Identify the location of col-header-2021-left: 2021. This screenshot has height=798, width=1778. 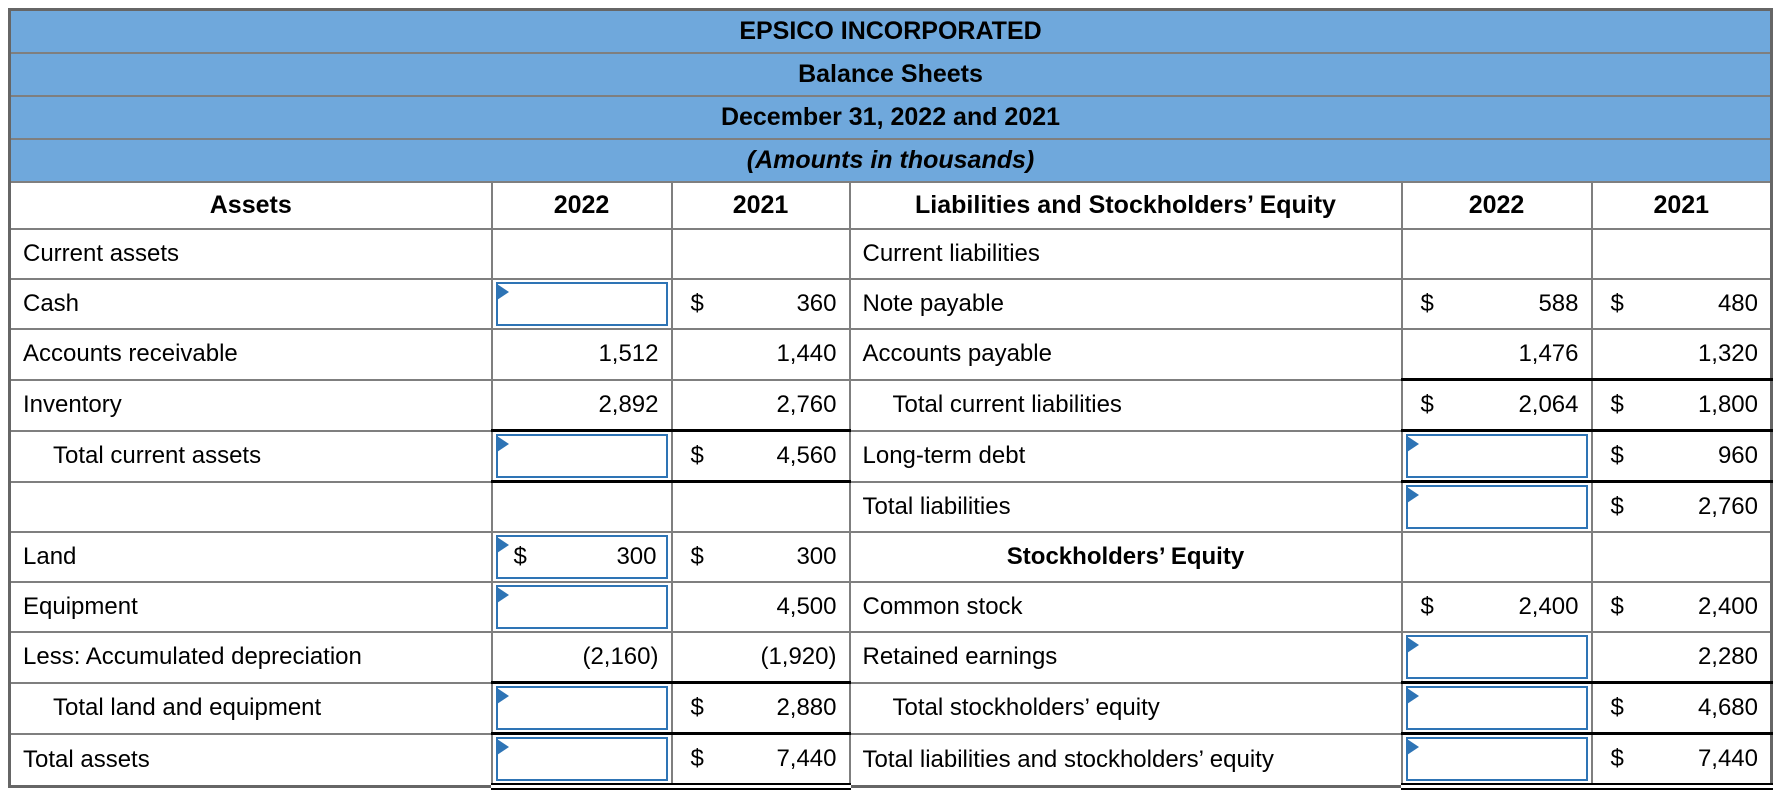
(760, 205).